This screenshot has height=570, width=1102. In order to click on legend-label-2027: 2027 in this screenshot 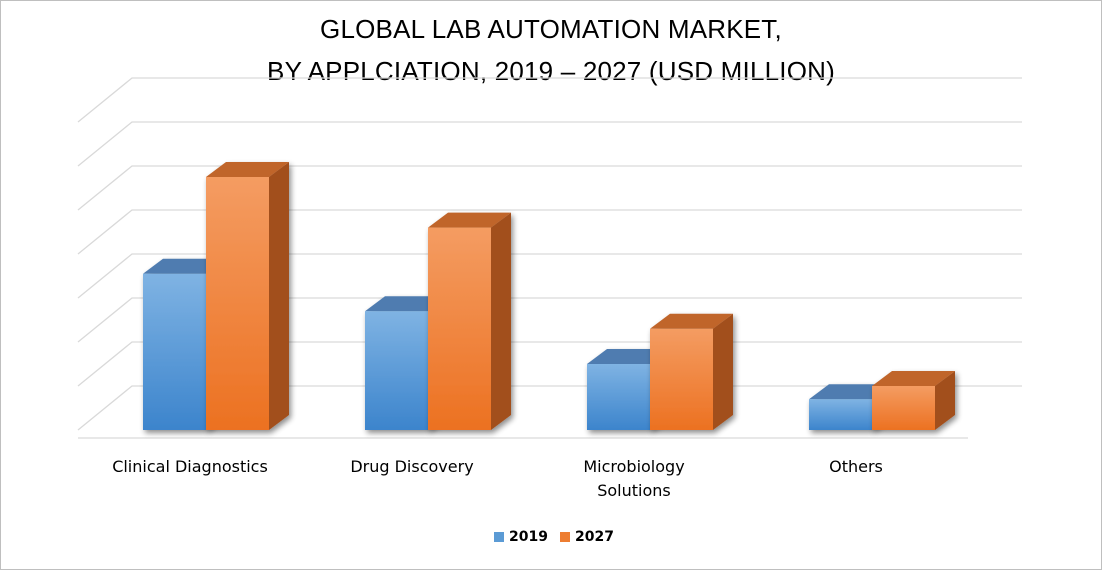, I will do `click(594, 537)`.